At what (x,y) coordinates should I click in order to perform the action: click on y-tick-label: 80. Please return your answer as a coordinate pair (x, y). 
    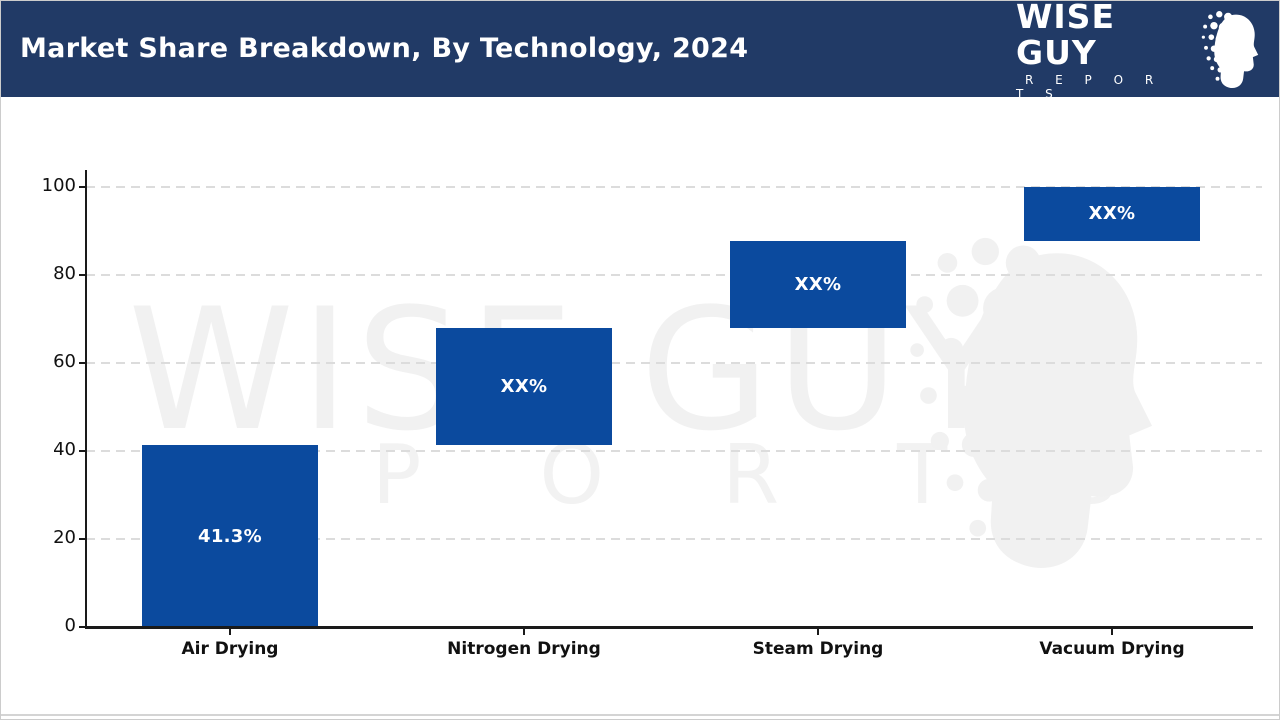
    Looking at the image, I should click on (64, 273).